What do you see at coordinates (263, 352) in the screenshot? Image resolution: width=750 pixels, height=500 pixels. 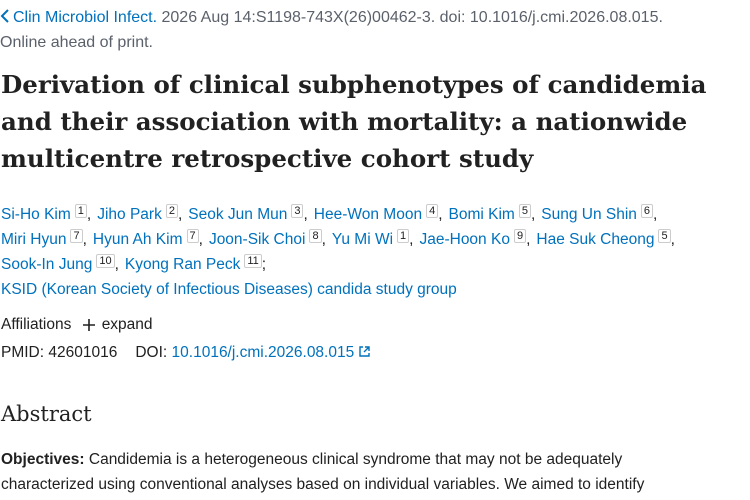 I see `doi-link: 10.1016/j.cmi.2026.08.015` at bounding box center [263, 352].